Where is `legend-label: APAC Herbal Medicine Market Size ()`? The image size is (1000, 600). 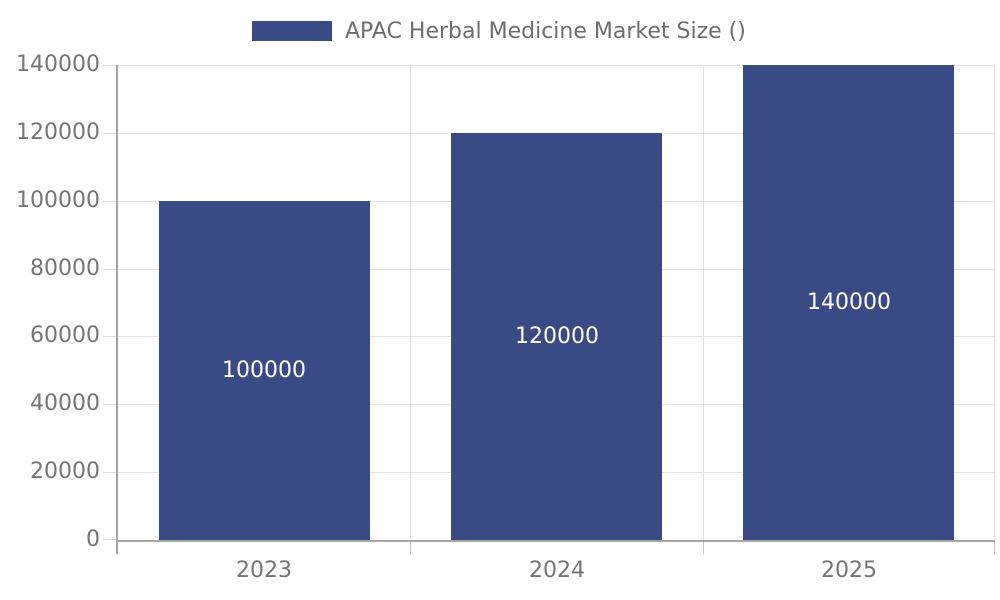 legend-label: APAC Herbal Medicine Market Size () is located at coordinates (545, 31).